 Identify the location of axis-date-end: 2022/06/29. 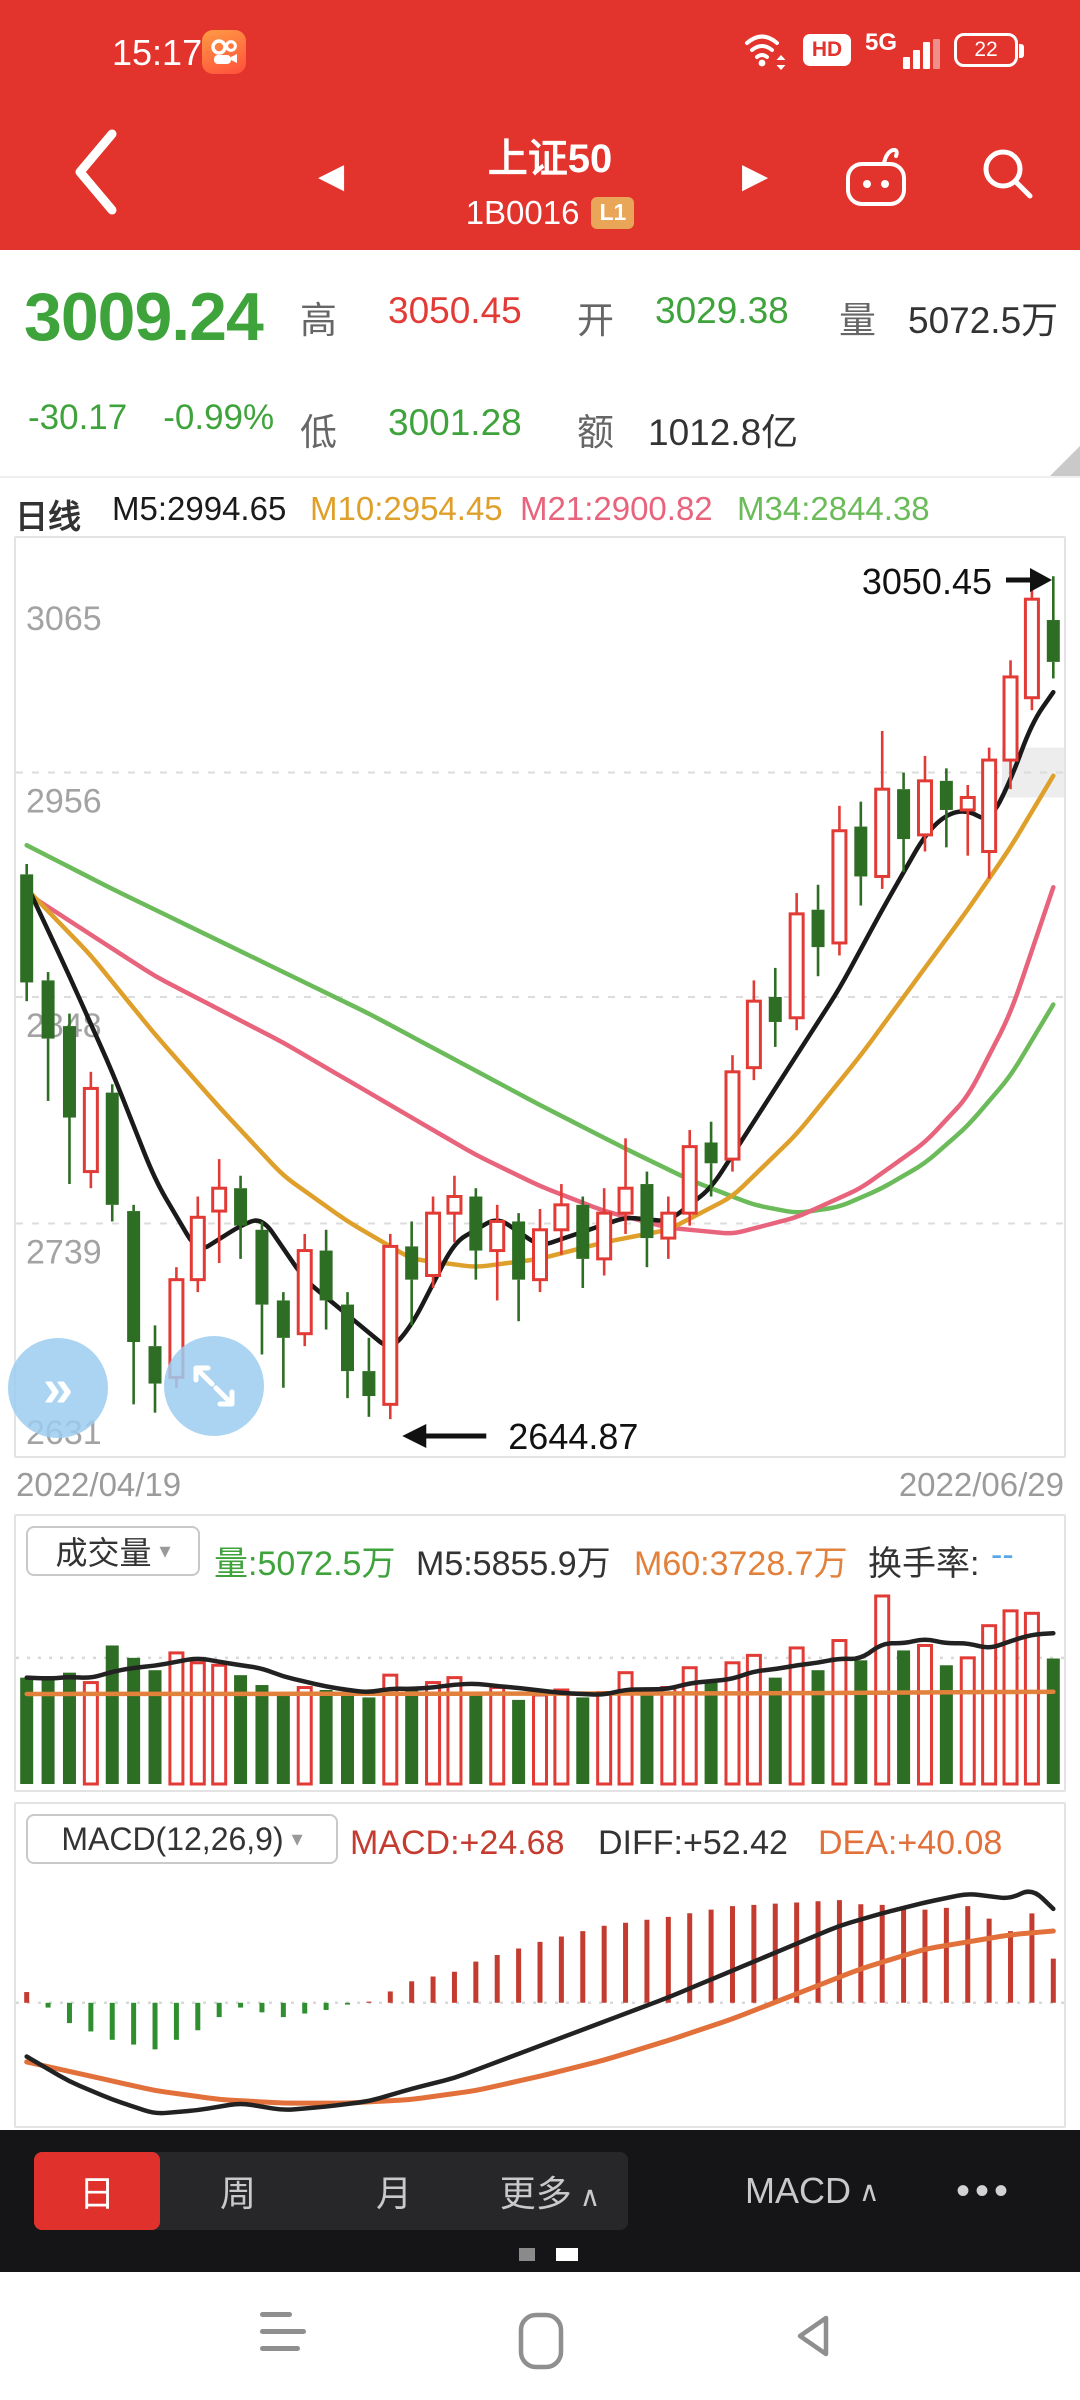
(981, 1484).